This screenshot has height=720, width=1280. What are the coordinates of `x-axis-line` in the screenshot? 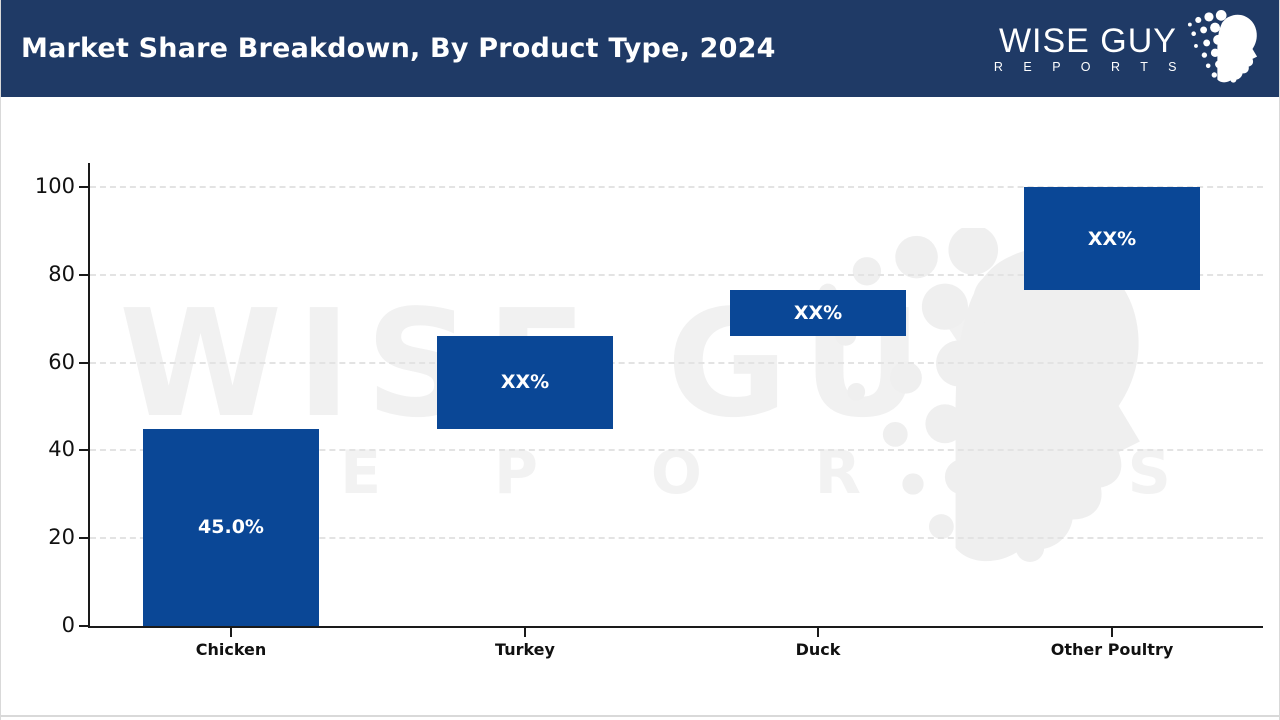 It's located at (675, 627).